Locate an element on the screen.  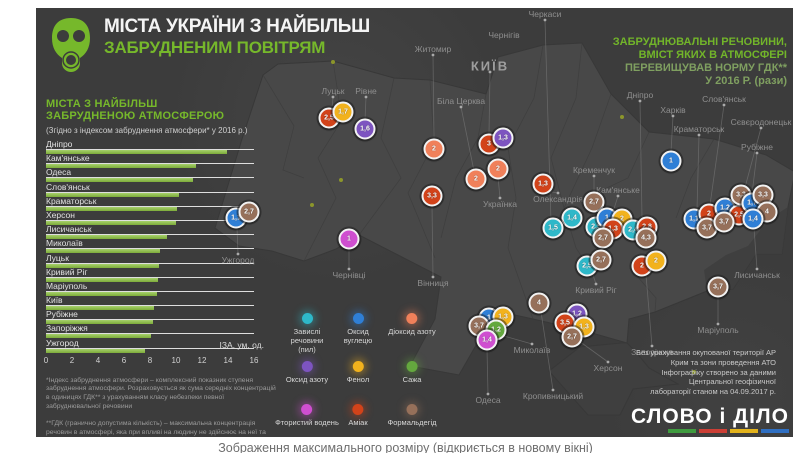
bar-city-label: Херсон is located at coordinates (60, 214).